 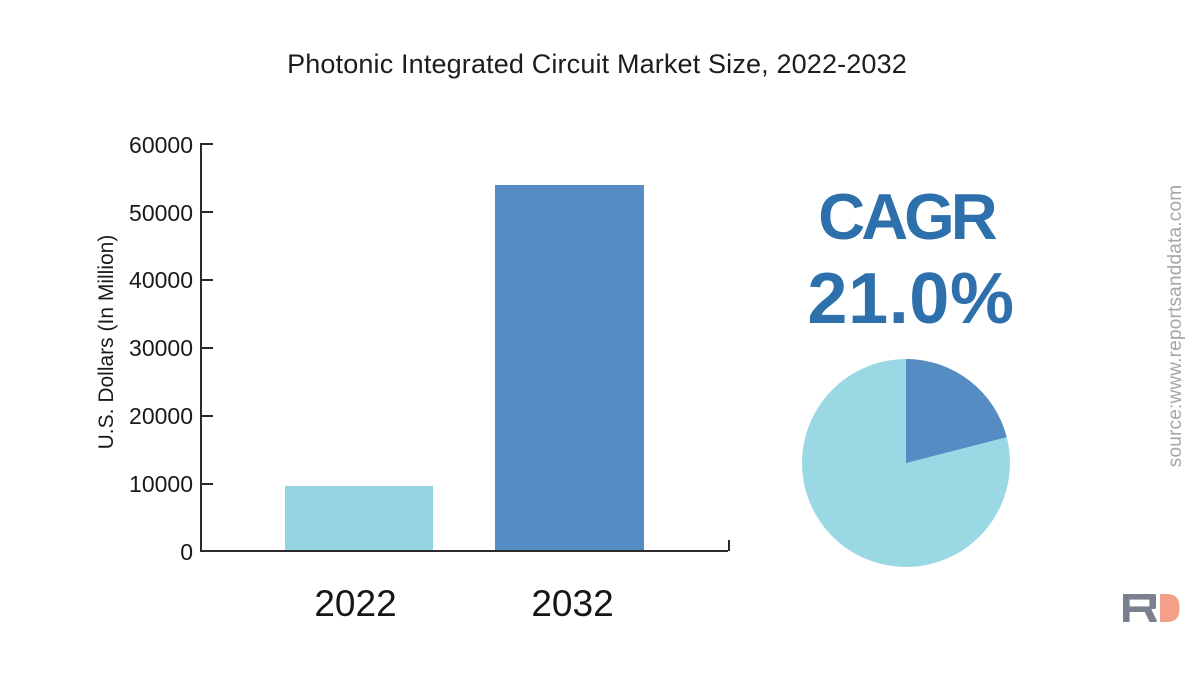 I want to click on logo-letter-r, so click(x=1140, y=608).